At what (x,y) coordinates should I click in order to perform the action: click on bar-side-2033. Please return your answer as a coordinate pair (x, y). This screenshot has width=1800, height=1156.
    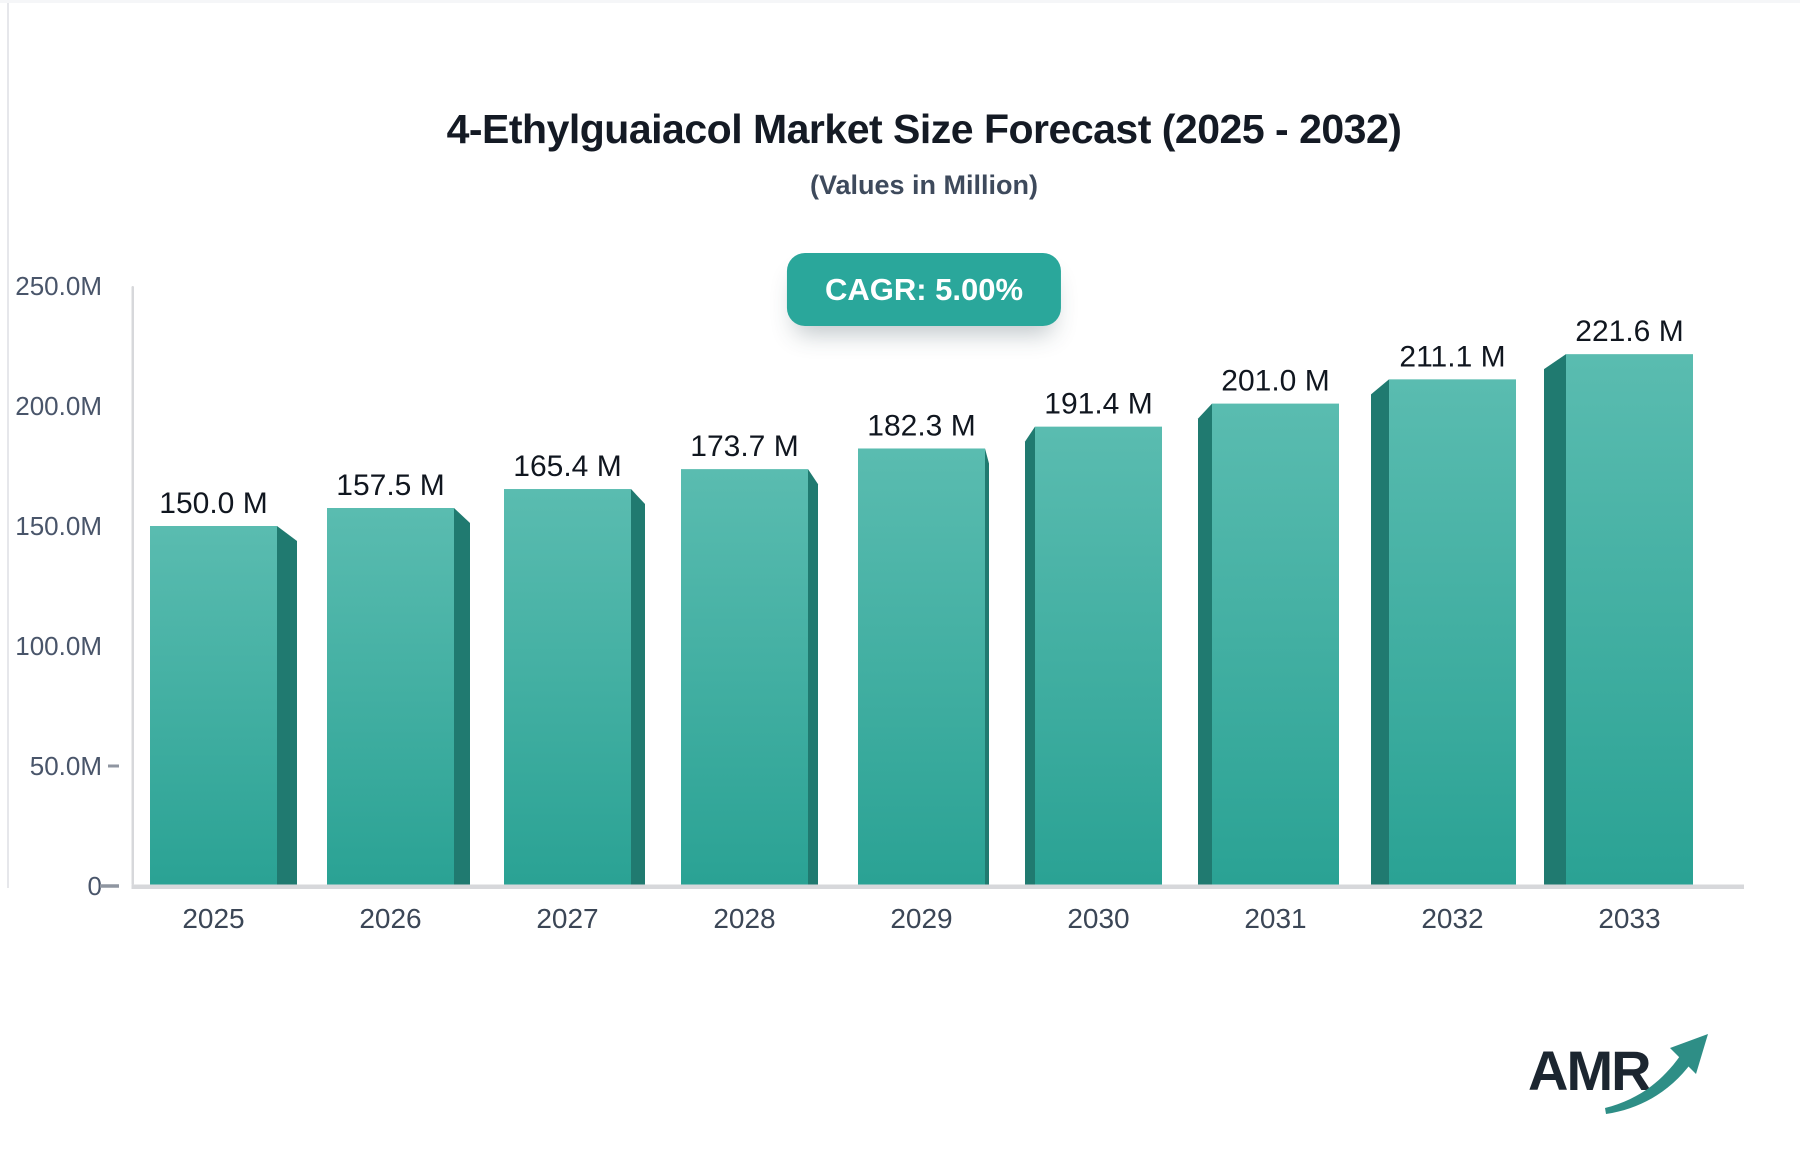
    Looking at the image, I should click on (1555, 619).